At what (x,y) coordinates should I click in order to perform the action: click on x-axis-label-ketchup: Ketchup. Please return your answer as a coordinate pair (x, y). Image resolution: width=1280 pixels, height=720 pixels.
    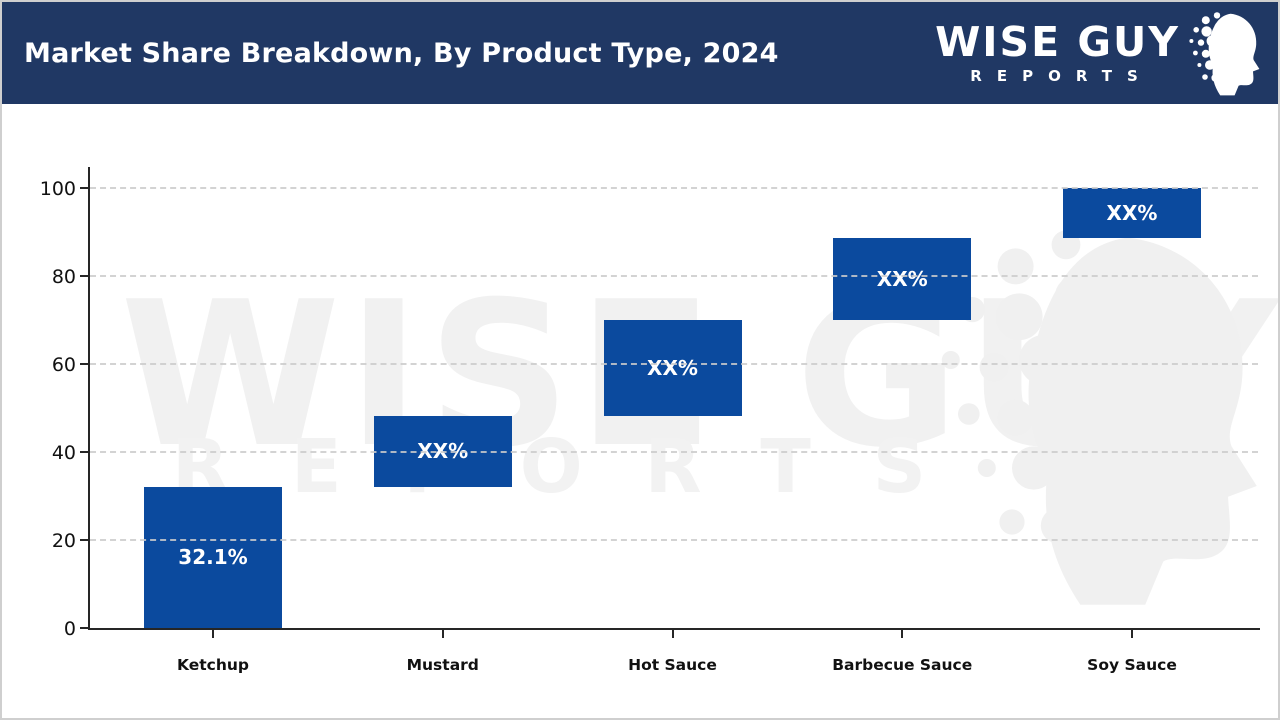
    Looking at the image, I should click on (212, 665).